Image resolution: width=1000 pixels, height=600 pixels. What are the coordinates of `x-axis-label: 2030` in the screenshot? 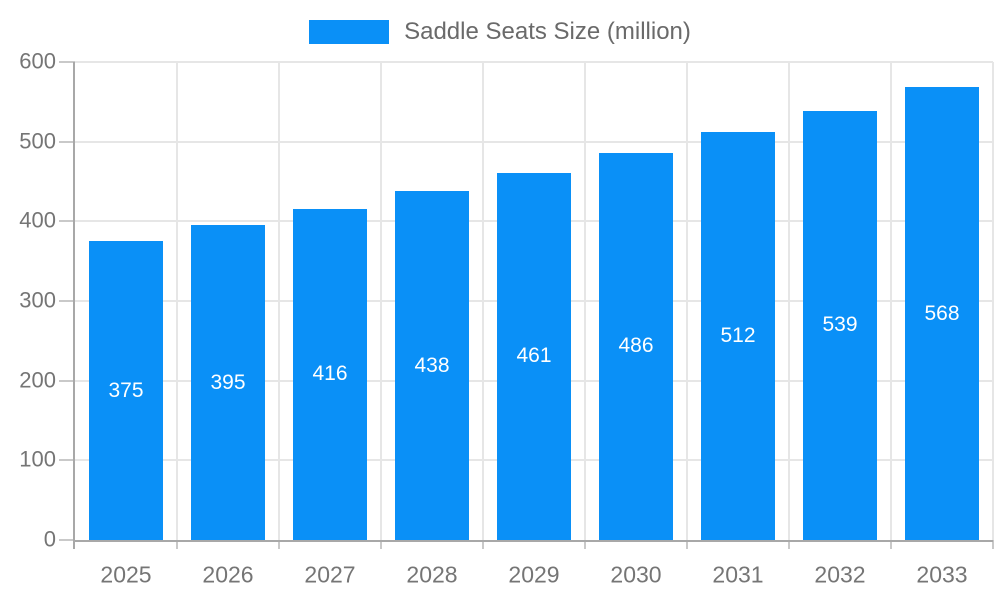 It's located at (636, 574).